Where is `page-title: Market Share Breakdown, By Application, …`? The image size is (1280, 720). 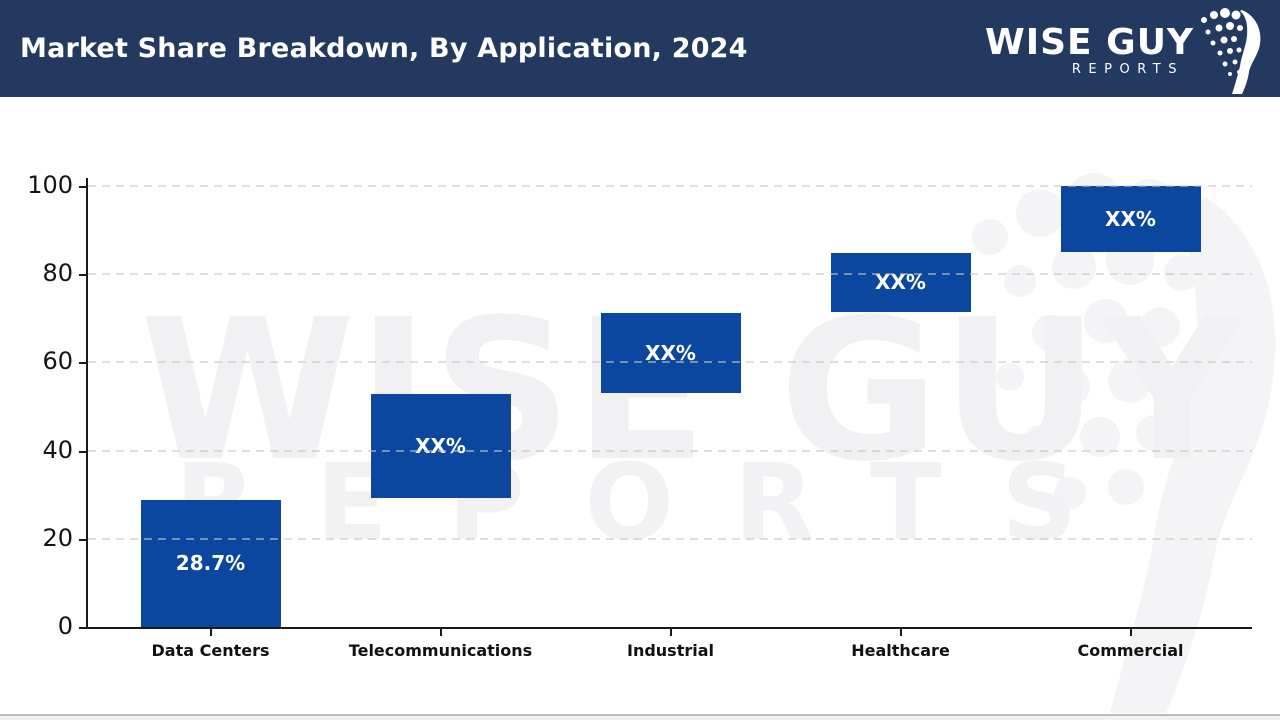
page-title: Market Share Breakdown, By Application, … is located at coordinates (384, 48).